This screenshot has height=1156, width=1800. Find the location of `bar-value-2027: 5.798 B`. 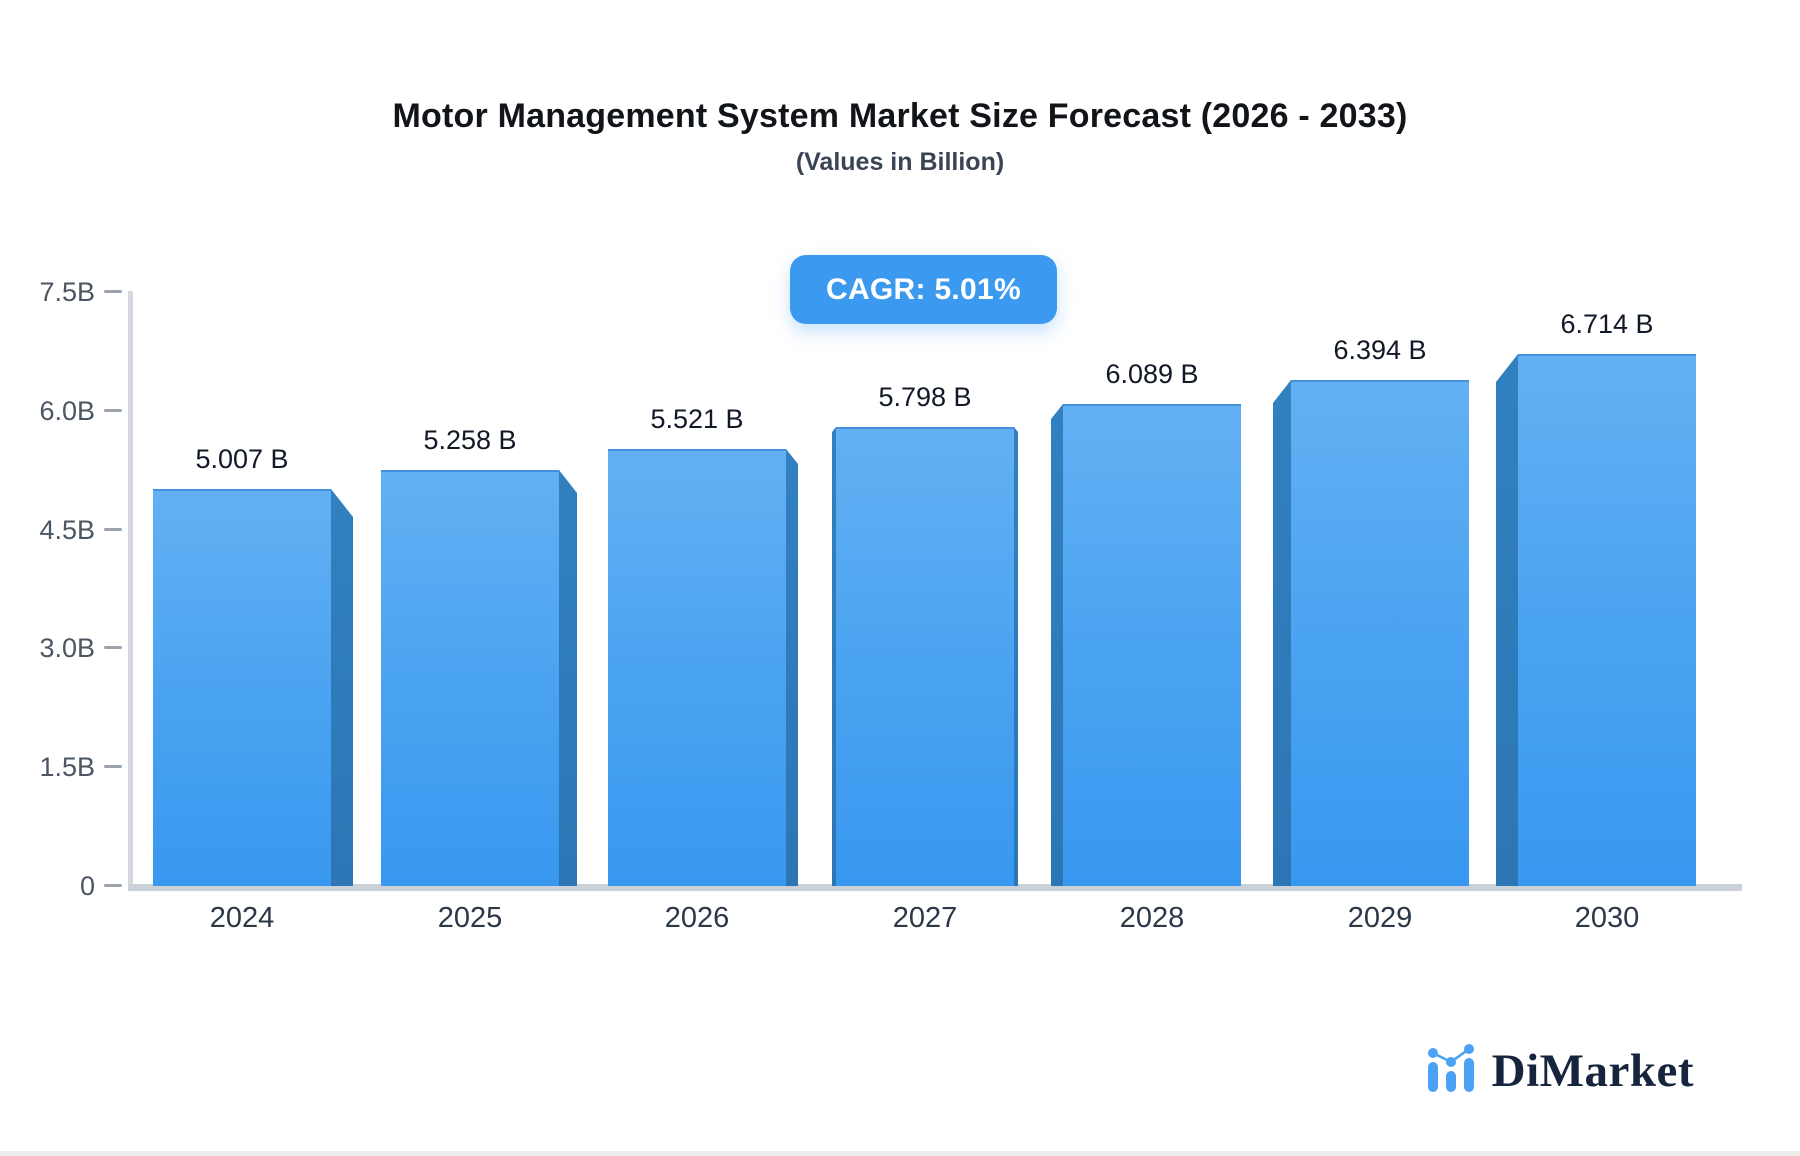

bar-value-2027: 5.798 B is located at coordinates (925, 397).